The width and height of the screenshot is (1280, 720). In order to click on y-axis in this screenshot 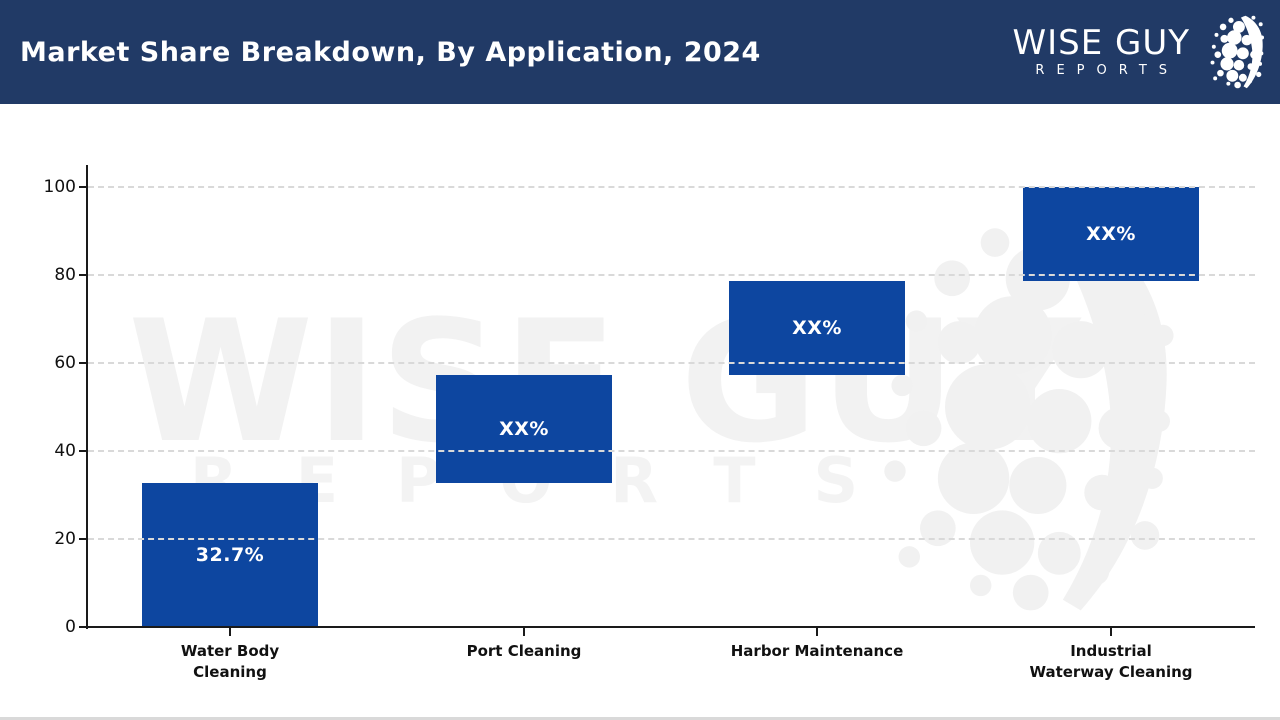, I will do `click(87, 397)`.